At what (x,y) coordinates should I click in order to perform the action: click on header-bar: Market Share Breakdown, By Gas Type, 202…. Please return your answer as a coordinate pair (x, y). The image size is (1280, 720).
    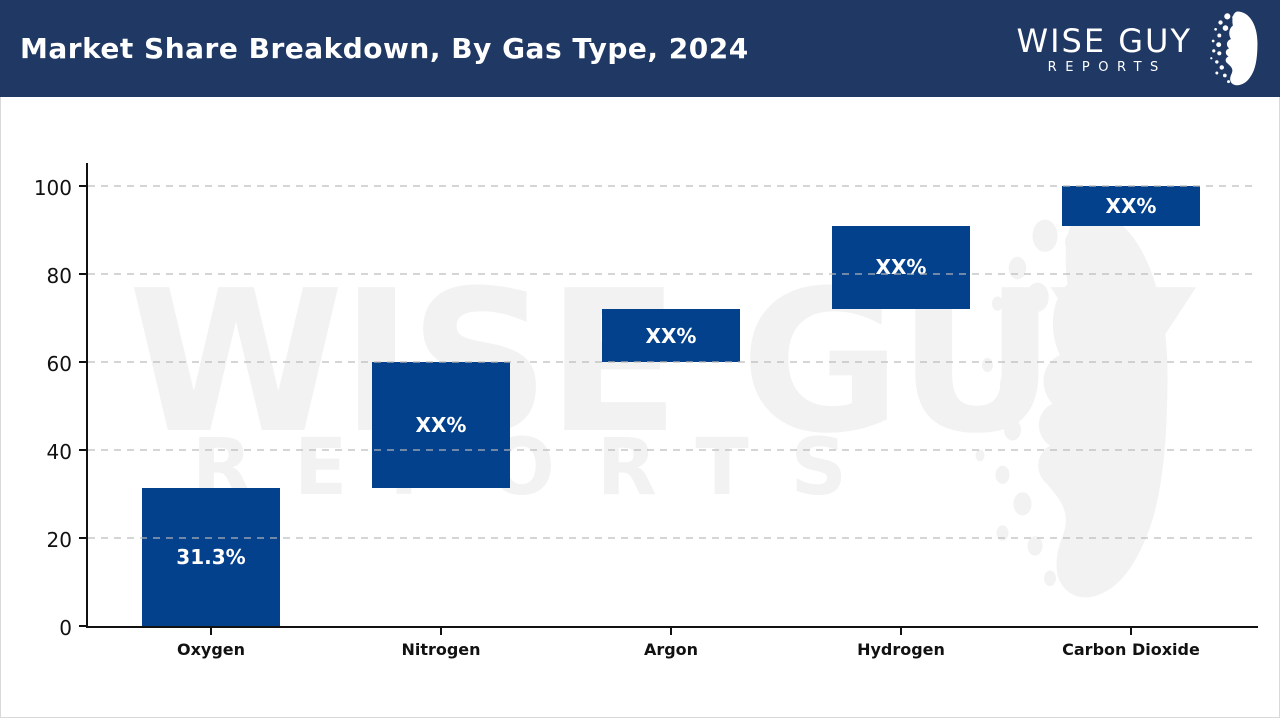
    Looking at the image, I should click on (640, 48).